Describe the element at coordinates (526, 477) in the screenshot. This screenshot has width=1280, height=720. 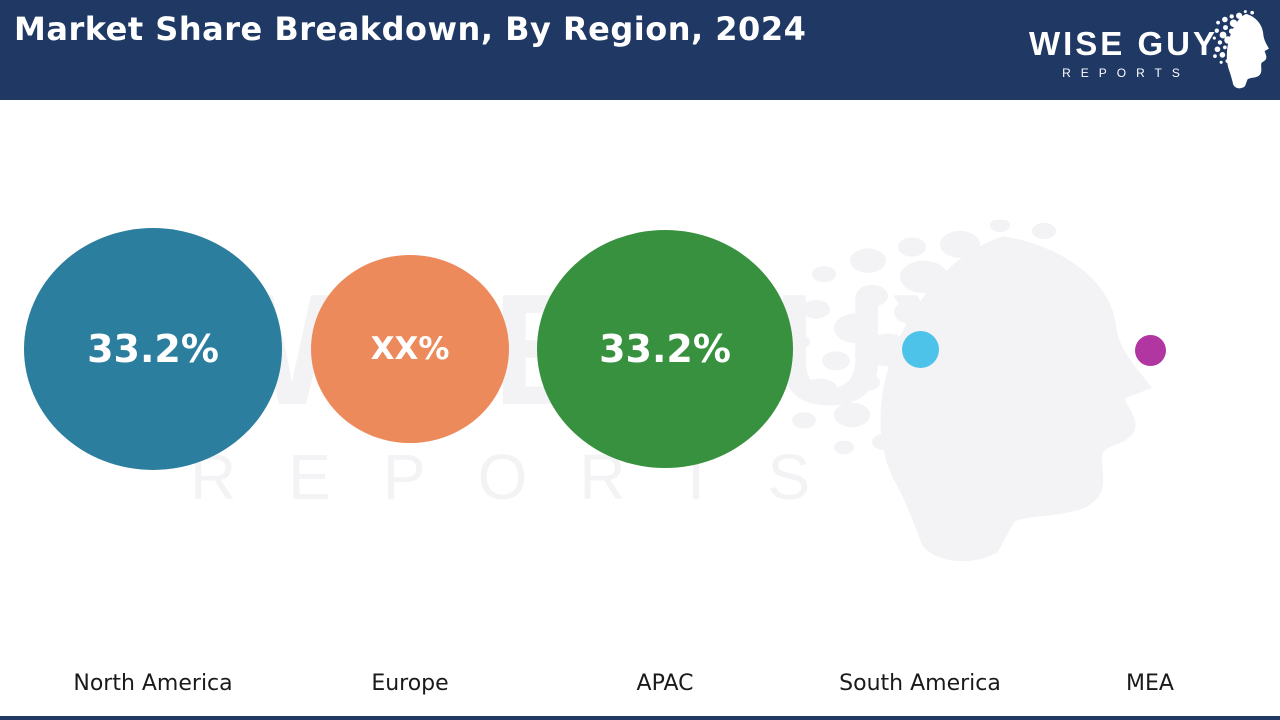
I see `watermark-reports-text: REPORTS` at that location.